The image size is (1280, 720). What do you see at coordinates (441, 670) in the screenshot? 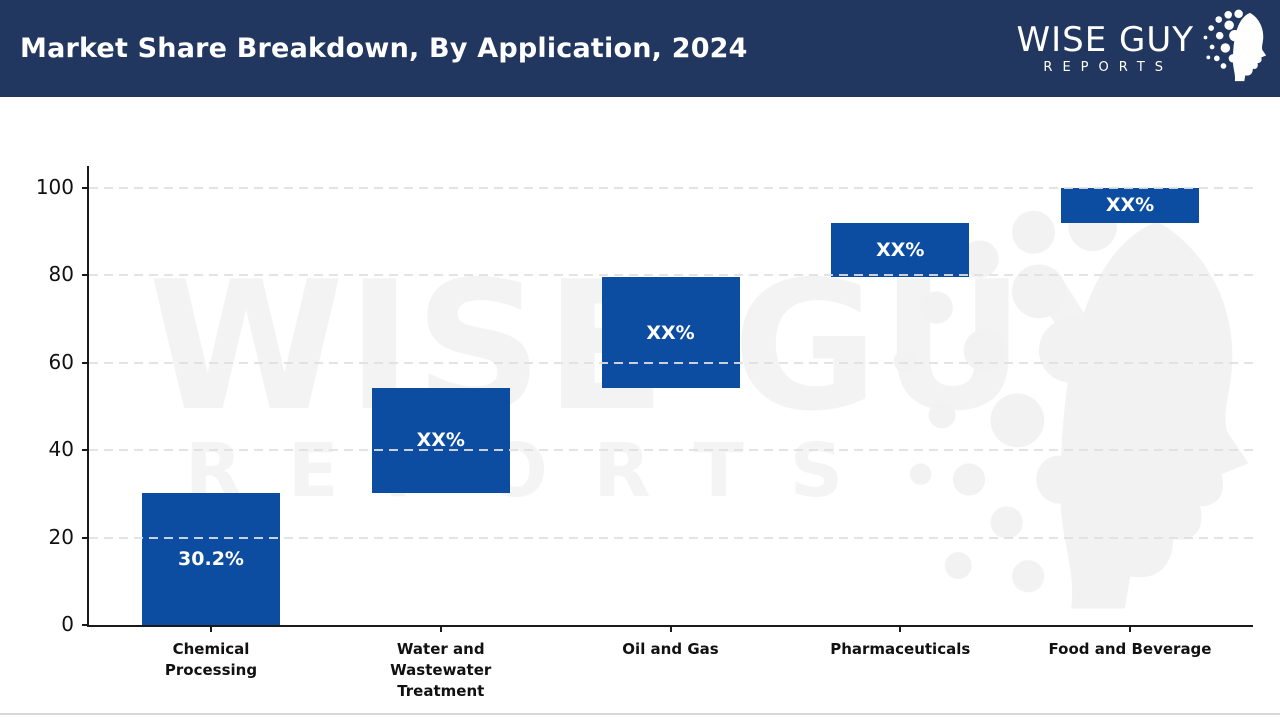
I see `x-tick-label-water-and-wastewater-treatment: Water and Wastewater Treatment` at bounding box center [441, 670].